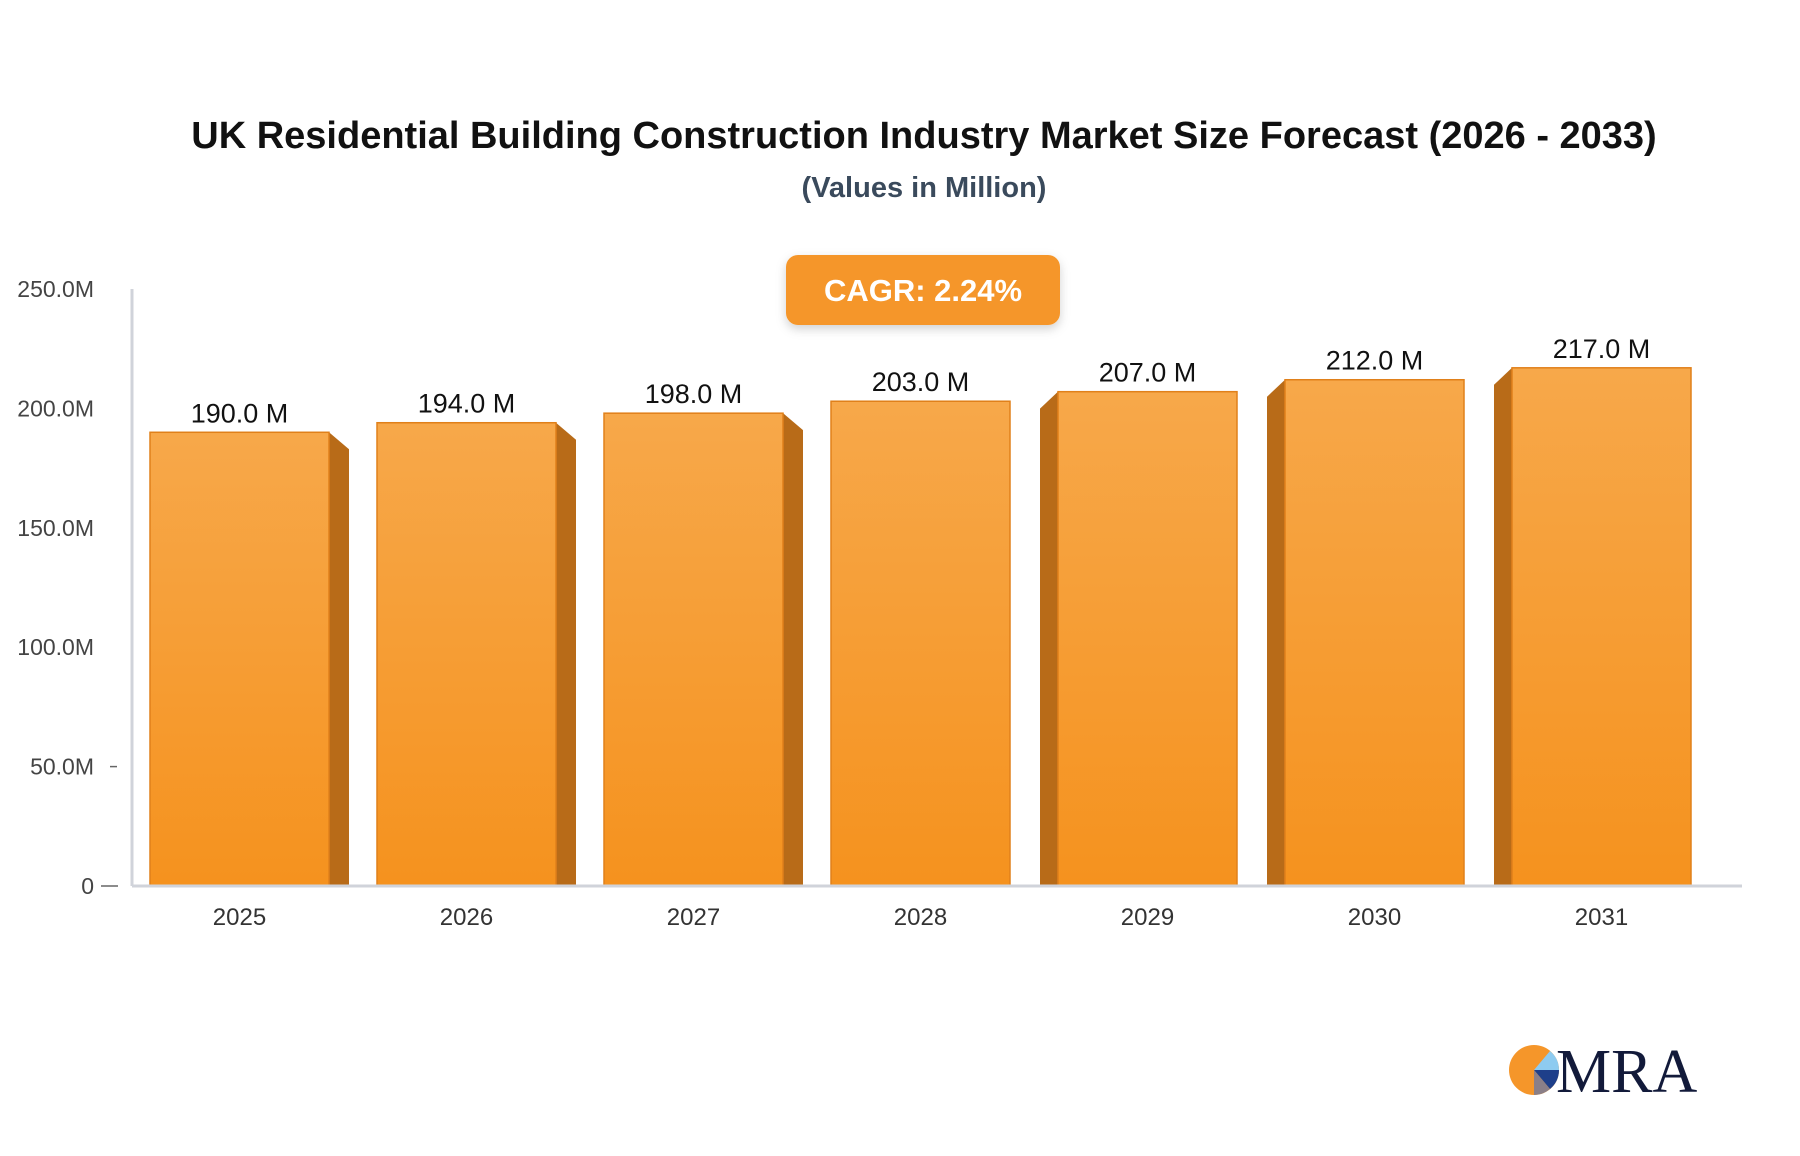 The height and width of the screenshot is (1156, 1800). I want to click on x-tick-label: 2031, so click(1601, 917).